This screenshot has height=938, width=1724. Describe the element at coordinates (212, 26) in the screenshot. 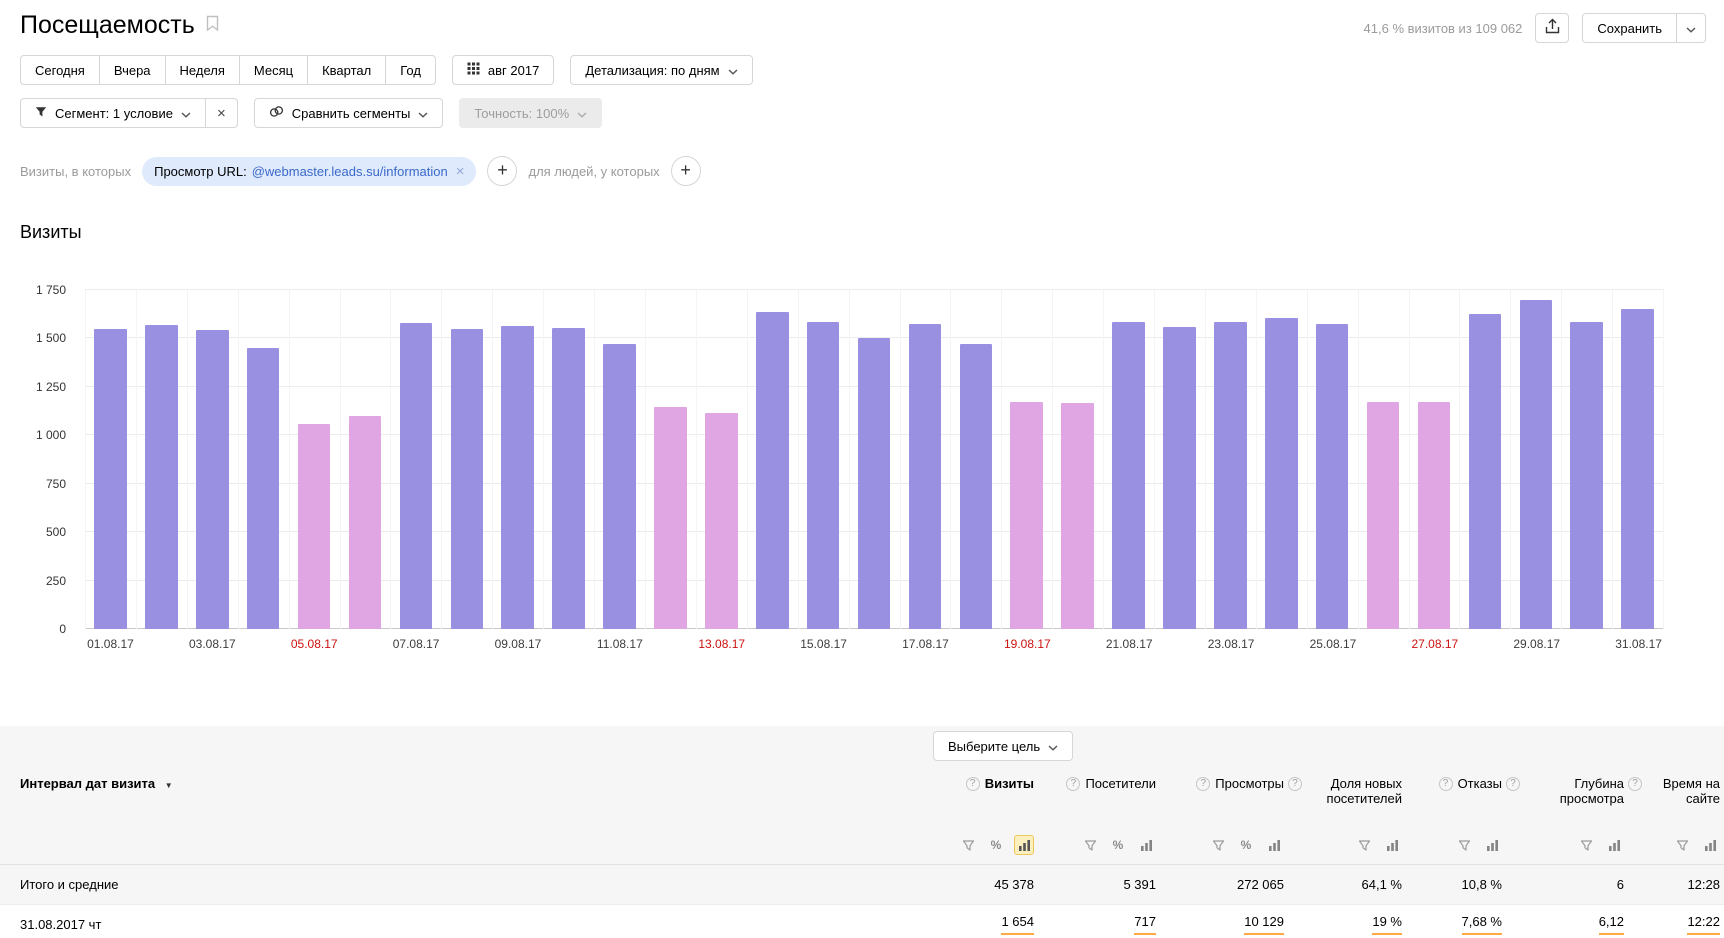

I see `bookmark-icon` at that location.